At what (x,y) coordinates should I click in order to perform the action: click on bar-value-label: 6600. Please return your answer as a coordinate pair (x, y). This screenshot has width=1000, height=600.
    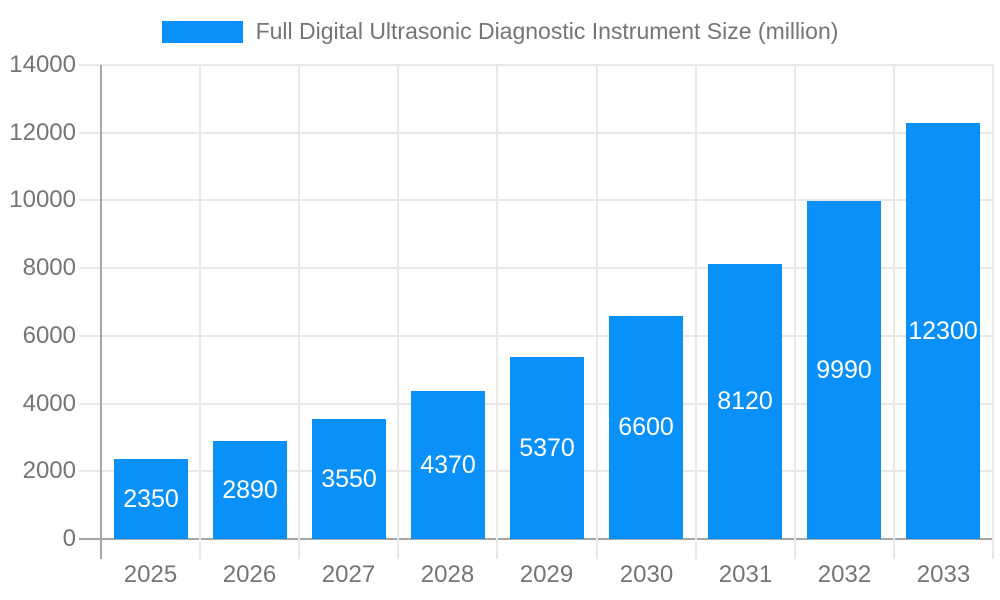
    Looking at the image, I should click on (646, 427).